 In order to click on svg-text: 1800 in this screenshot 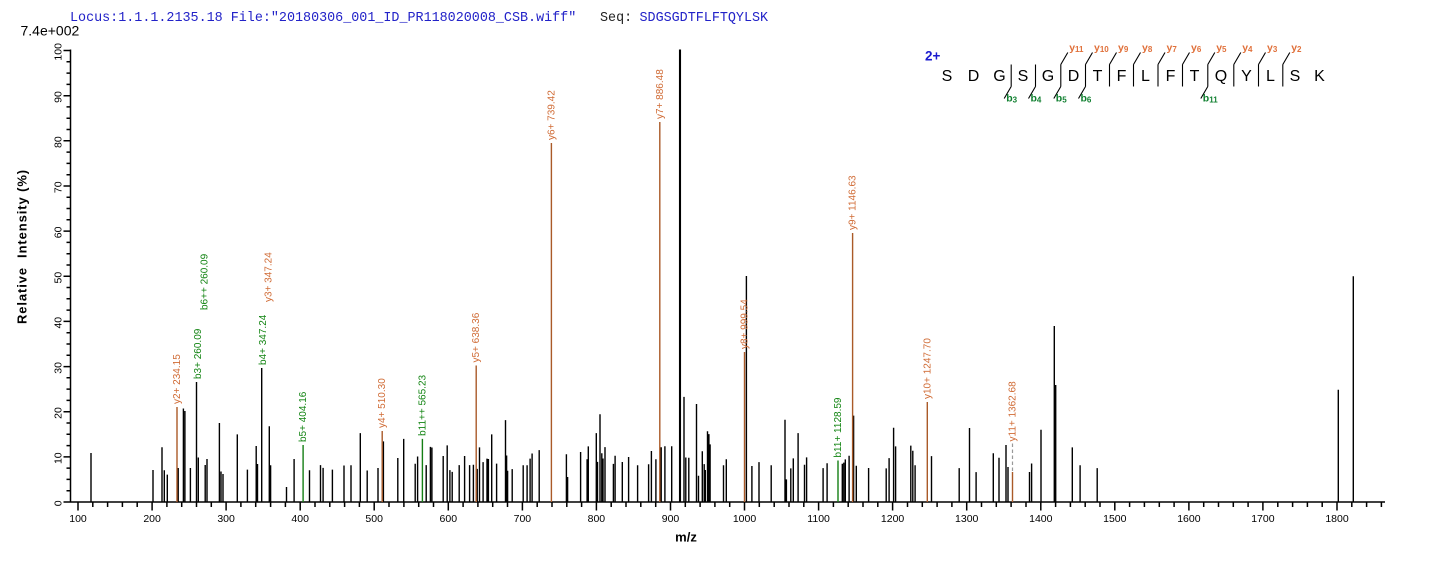, I will do `click(1337, 519)`.